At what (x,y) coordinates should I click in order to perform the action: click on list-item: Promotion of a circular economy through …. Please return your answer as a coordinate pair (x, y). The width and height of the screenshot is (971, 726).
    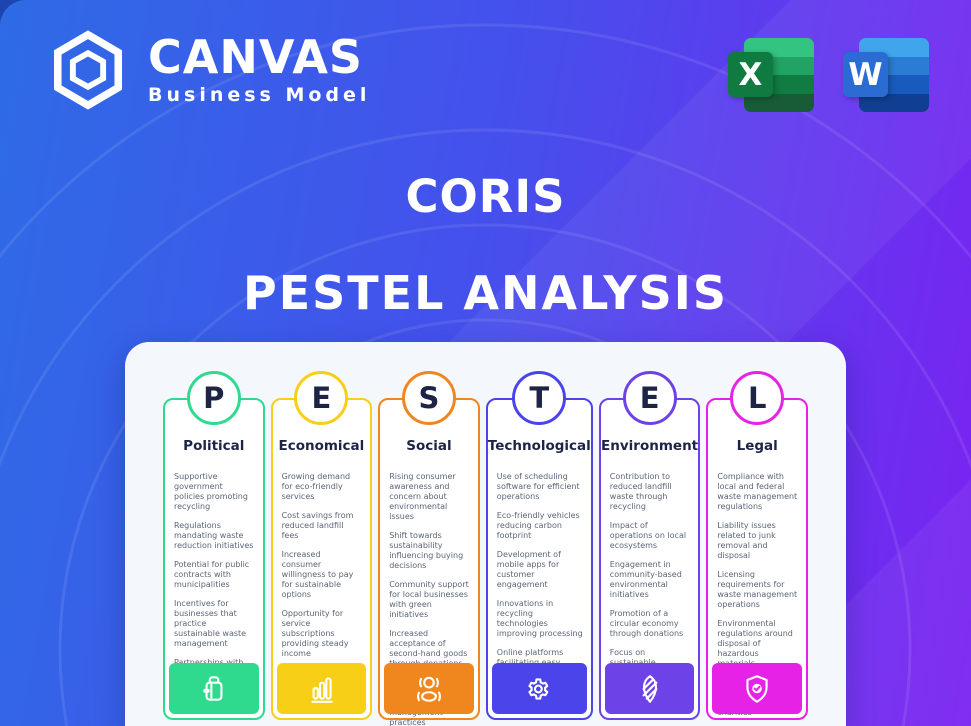
    Looking at the image, I should click on (646, 623).